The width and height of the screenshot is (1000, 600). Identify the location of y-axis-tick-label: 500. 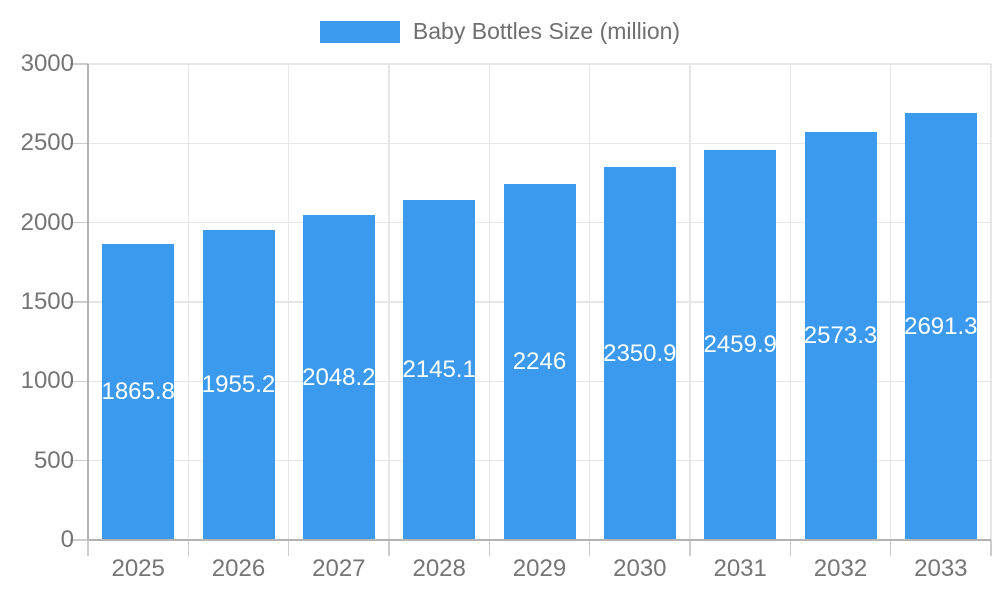
(53, 460).